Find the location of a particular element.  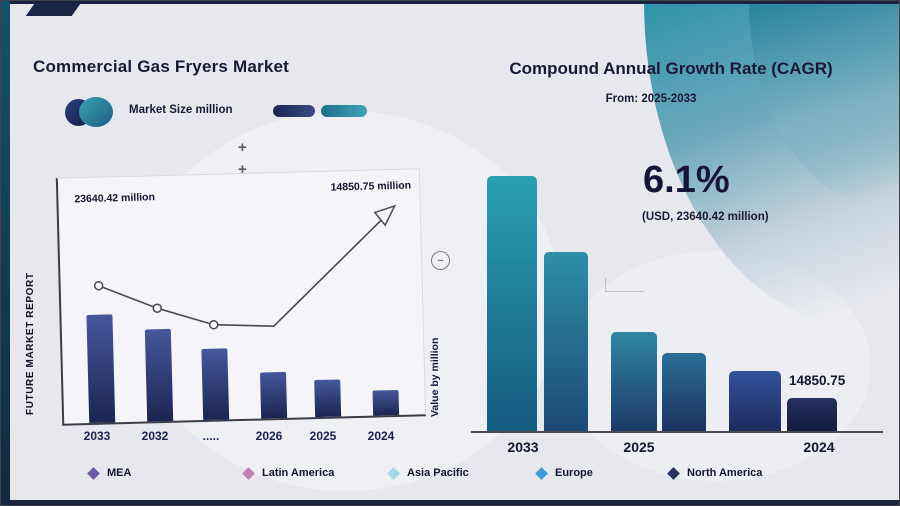

bar-2024-s1 is located at coordinates (755, 401).